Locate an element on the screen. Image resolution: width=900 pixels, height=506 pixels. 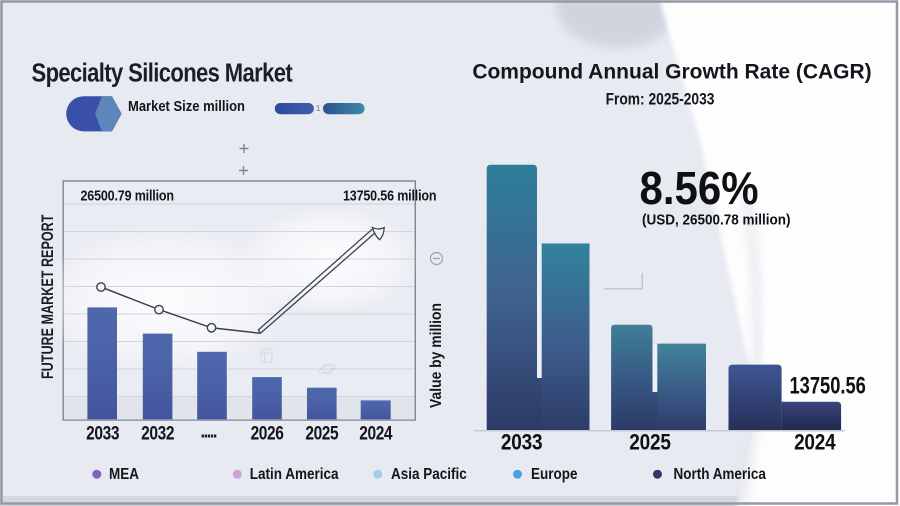
svg-text: 13750.56 million is located at coordinates (389, 196).